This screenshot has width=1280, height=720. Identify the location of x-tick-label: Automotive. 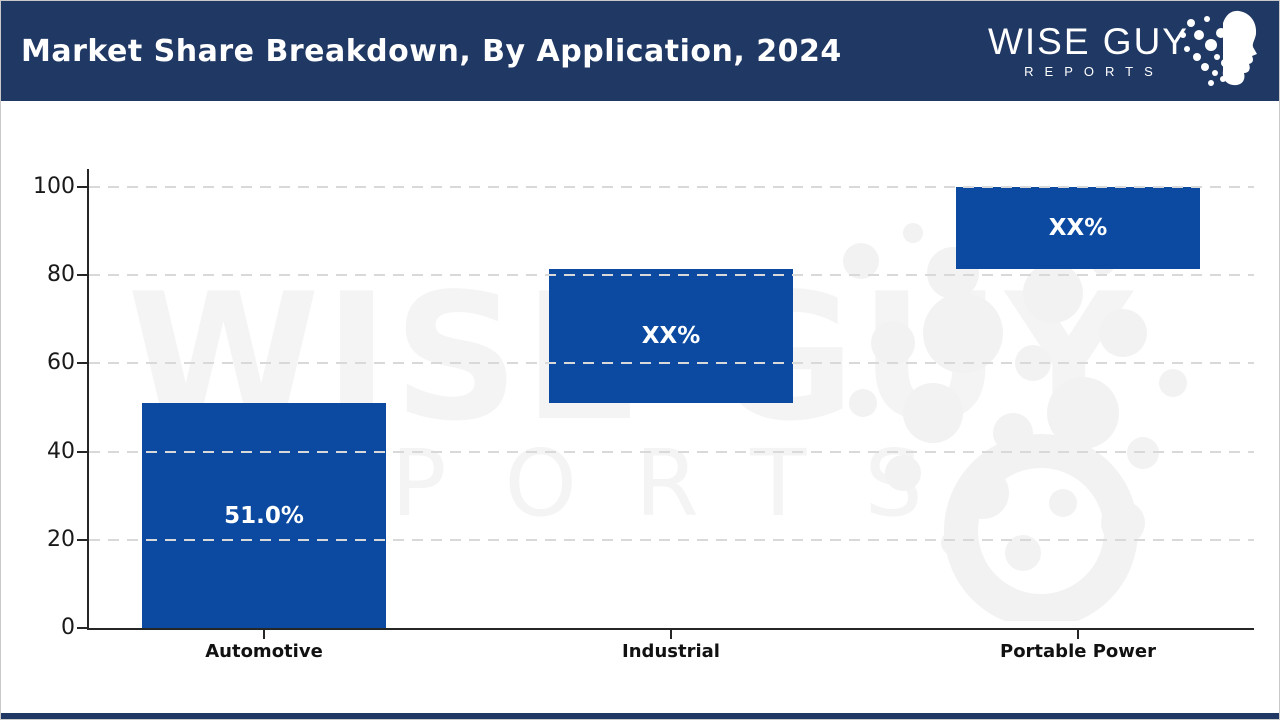
(264, 651).